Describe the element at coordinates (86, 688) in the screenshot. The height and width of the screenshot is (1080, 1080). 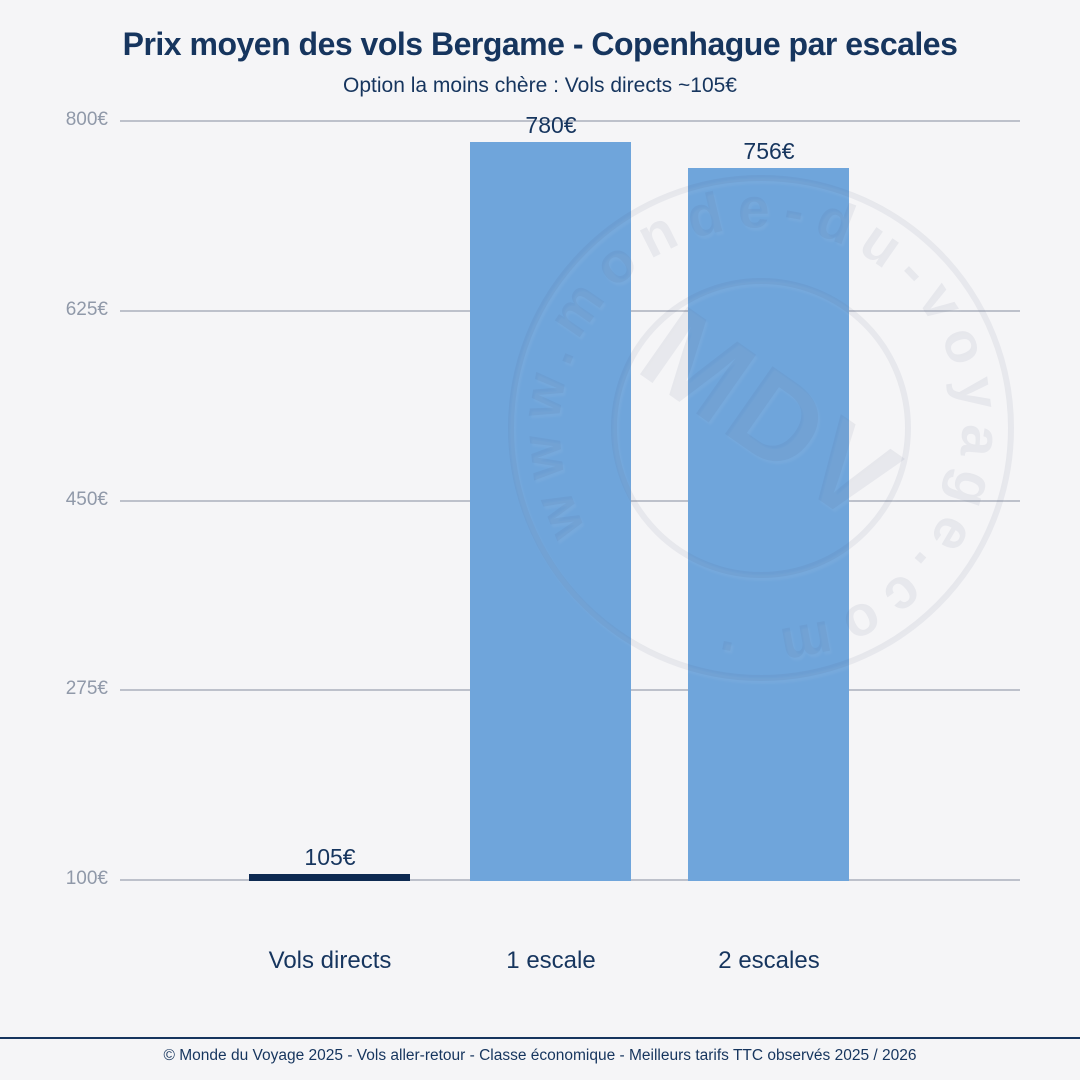
I see `y-tick-label-275: 275€` at that location.